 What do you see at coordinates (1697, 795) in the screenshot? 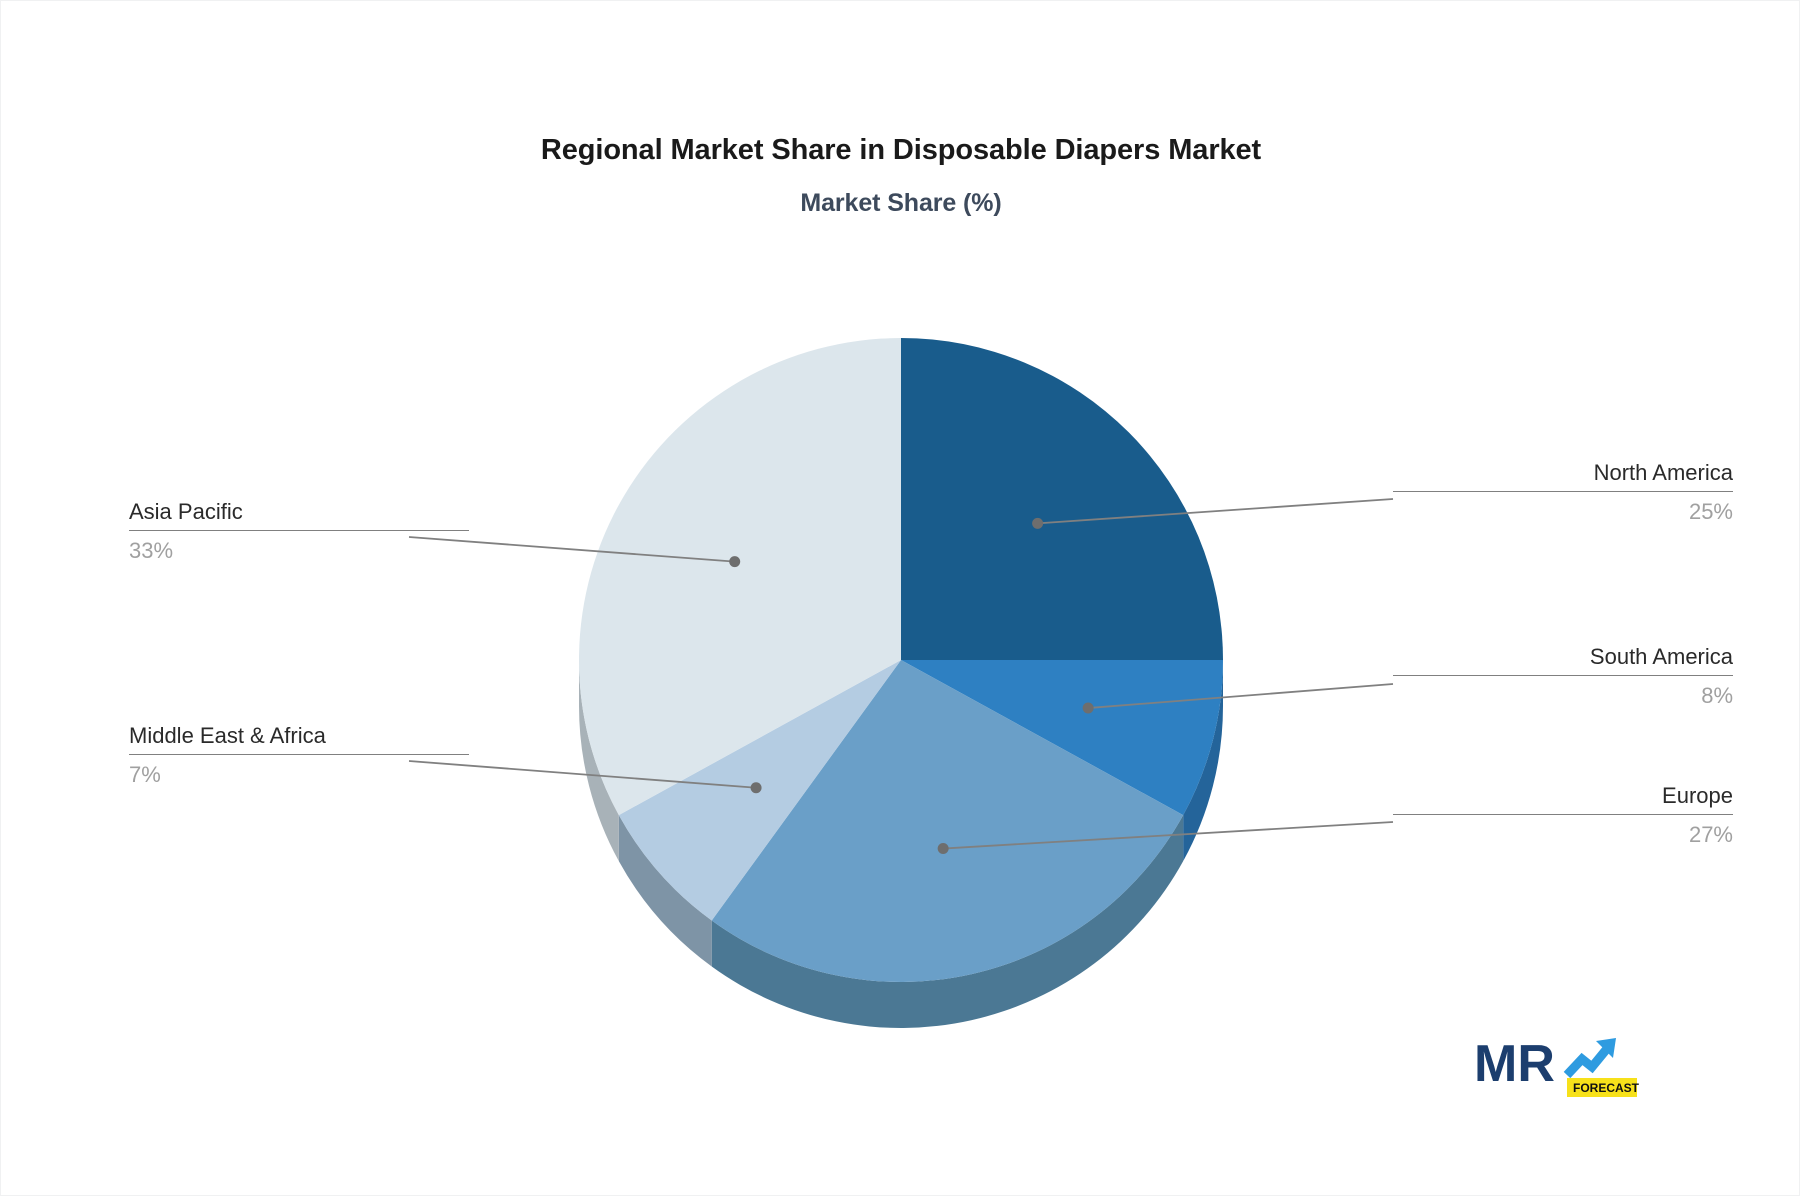
I see `callout-label-europe: Europe` at bounding box center [1697, 795].